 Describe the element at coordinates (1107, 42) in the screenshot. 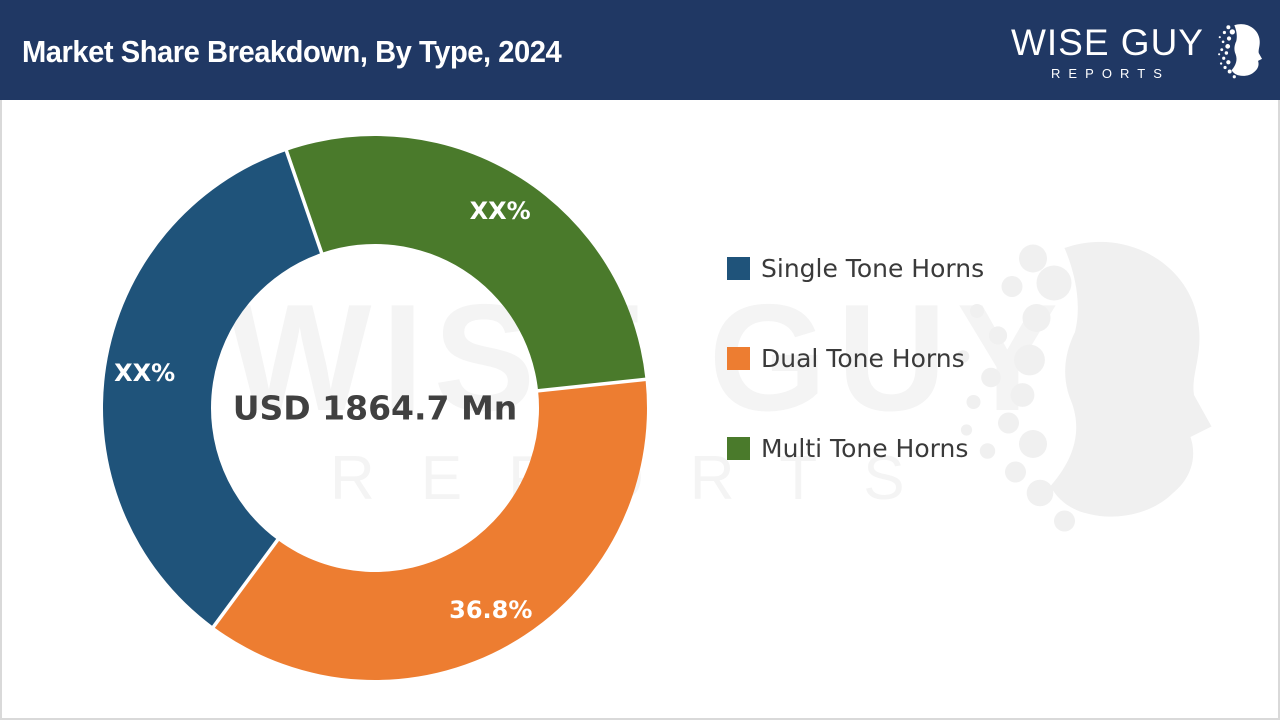

I see `logo-wordmark-top: WISE GUY` at that location.